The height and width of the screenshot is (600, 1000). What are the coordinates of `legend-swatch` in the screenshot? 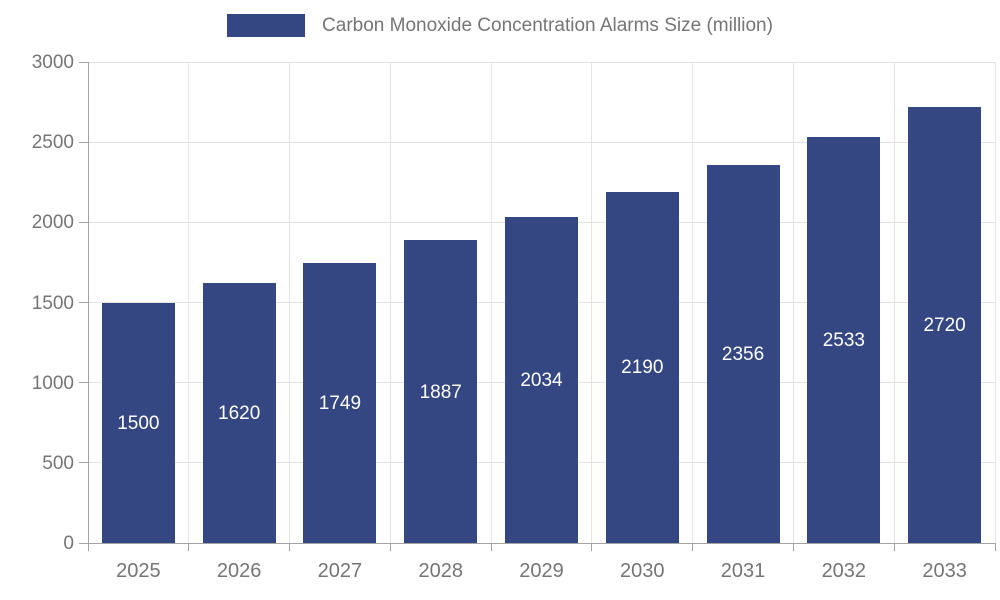 It's located at (266, 25).